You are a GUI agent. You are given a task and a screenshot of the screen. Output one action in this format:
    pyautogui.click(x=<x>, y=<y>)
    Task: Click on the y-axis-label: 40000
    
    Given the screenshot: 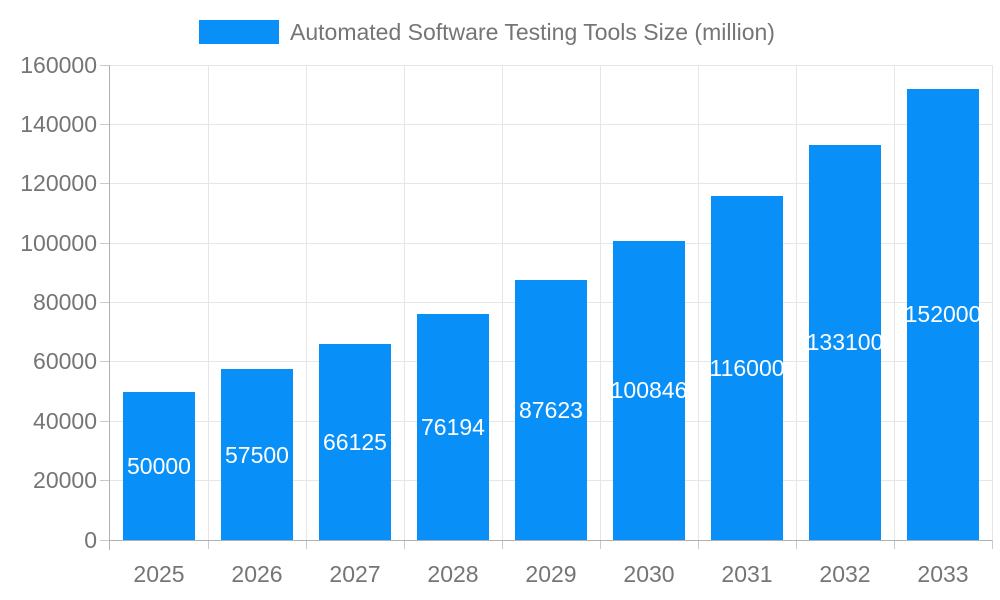 What is the action you would take?
    pyautogui.click(x=65, y=420)
    